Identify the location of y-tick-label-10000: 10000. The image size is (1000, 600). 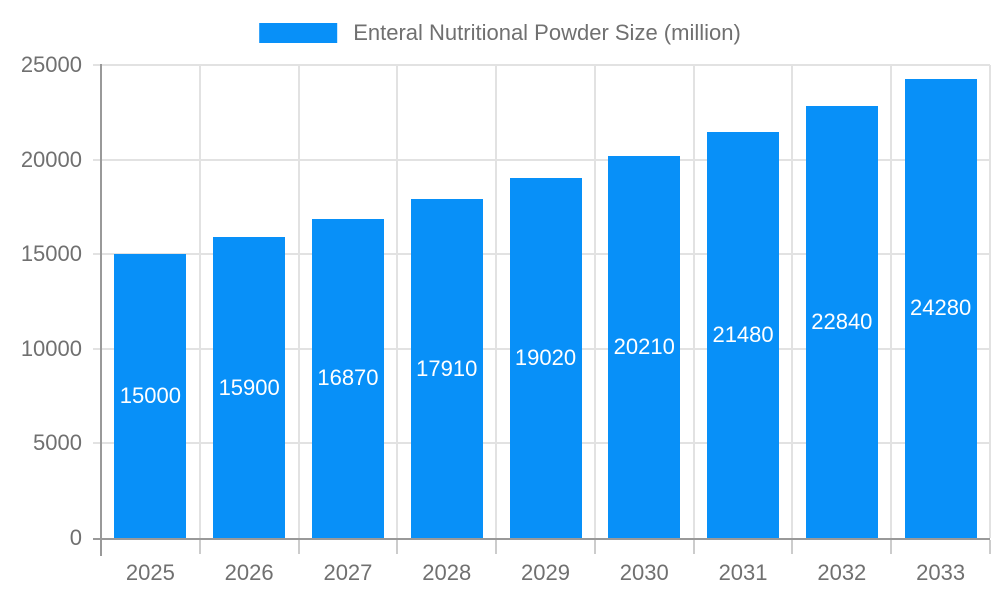
(51, 348).